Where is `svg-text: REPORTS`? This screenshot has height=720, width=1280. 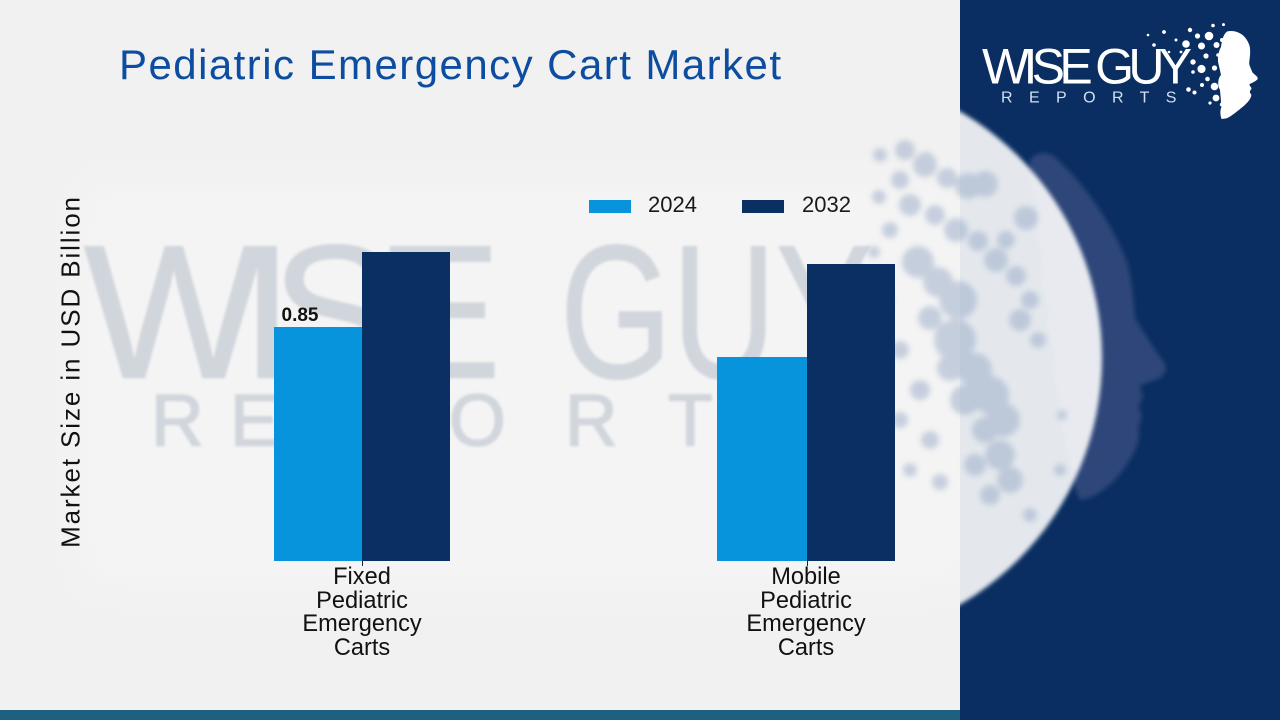
svg-text: REPORTS is located at coordinates (1097, 98).